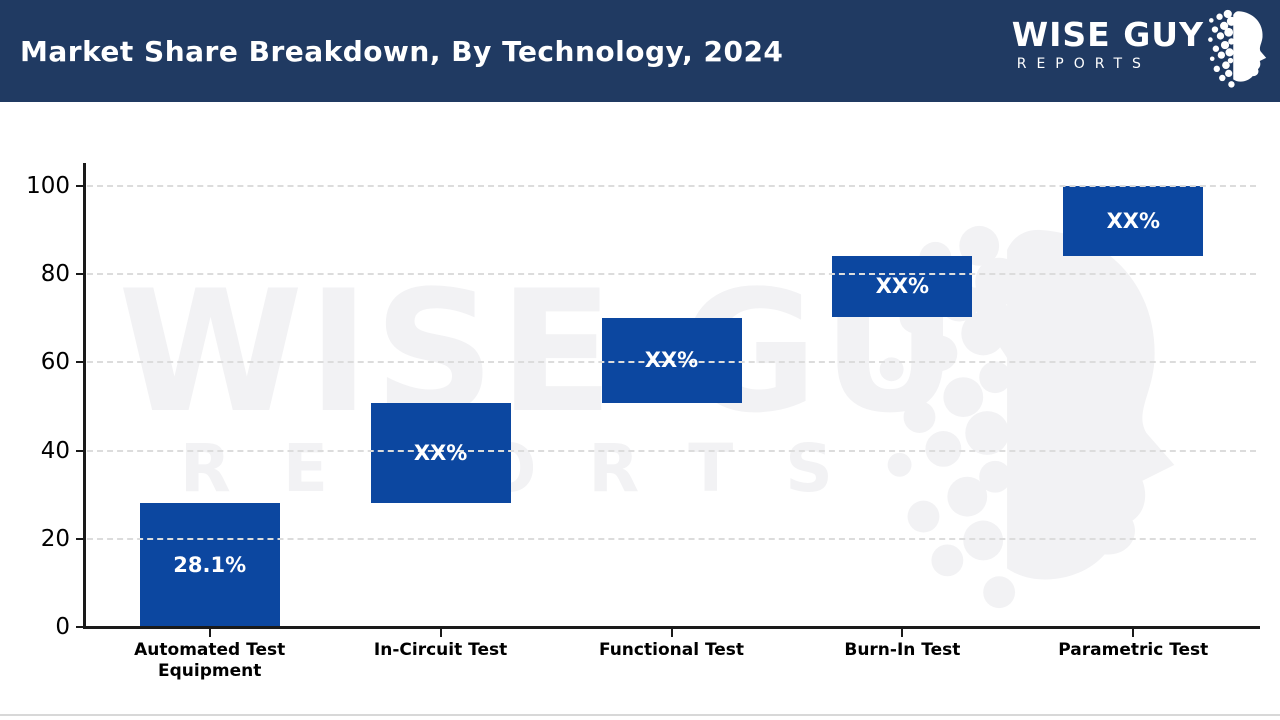 The width and height of the screenshot is (1280, 720). I want to click on y-tick-label-100: 100, so click(48, 186).